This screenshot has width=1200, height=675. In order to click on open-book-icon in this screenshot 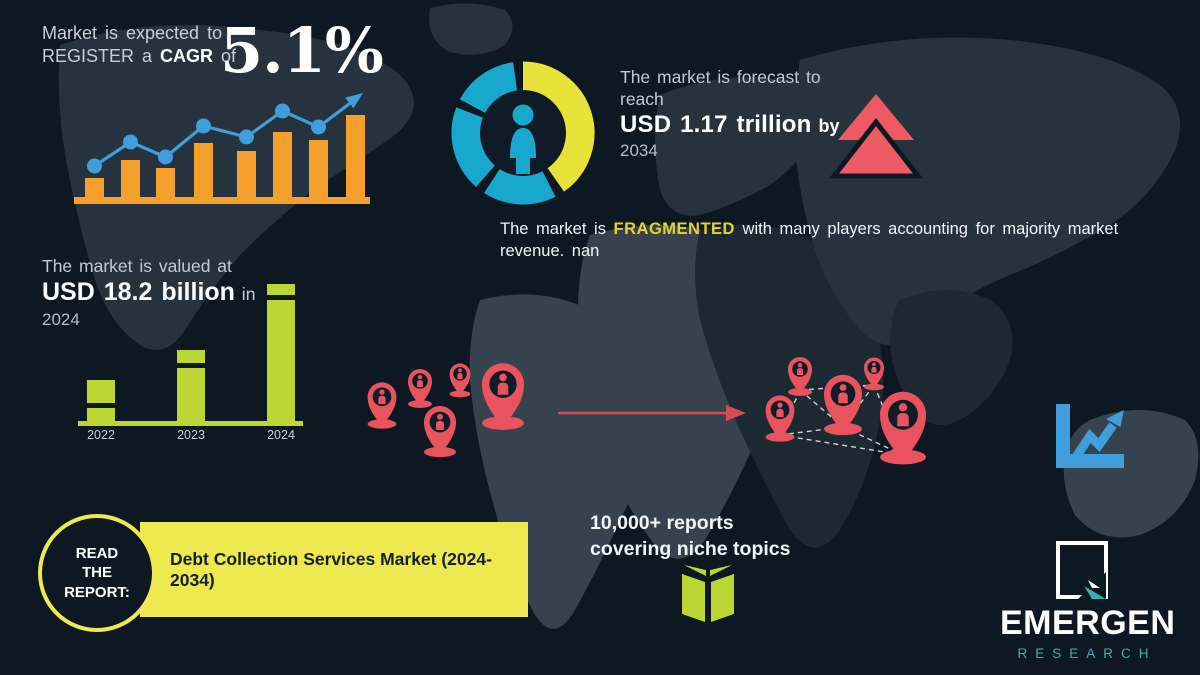, I will do `click(708, 593)`.